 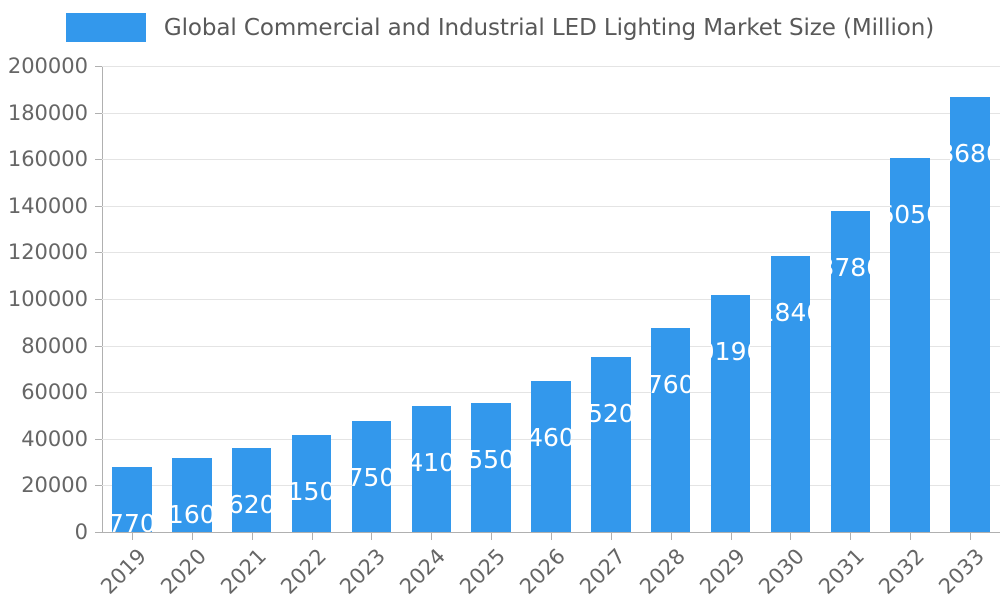 What do you see at coordinates (423, 571) in the screenshot?
I see `x-tick-label: 2024` at bounding box center [423, 571].